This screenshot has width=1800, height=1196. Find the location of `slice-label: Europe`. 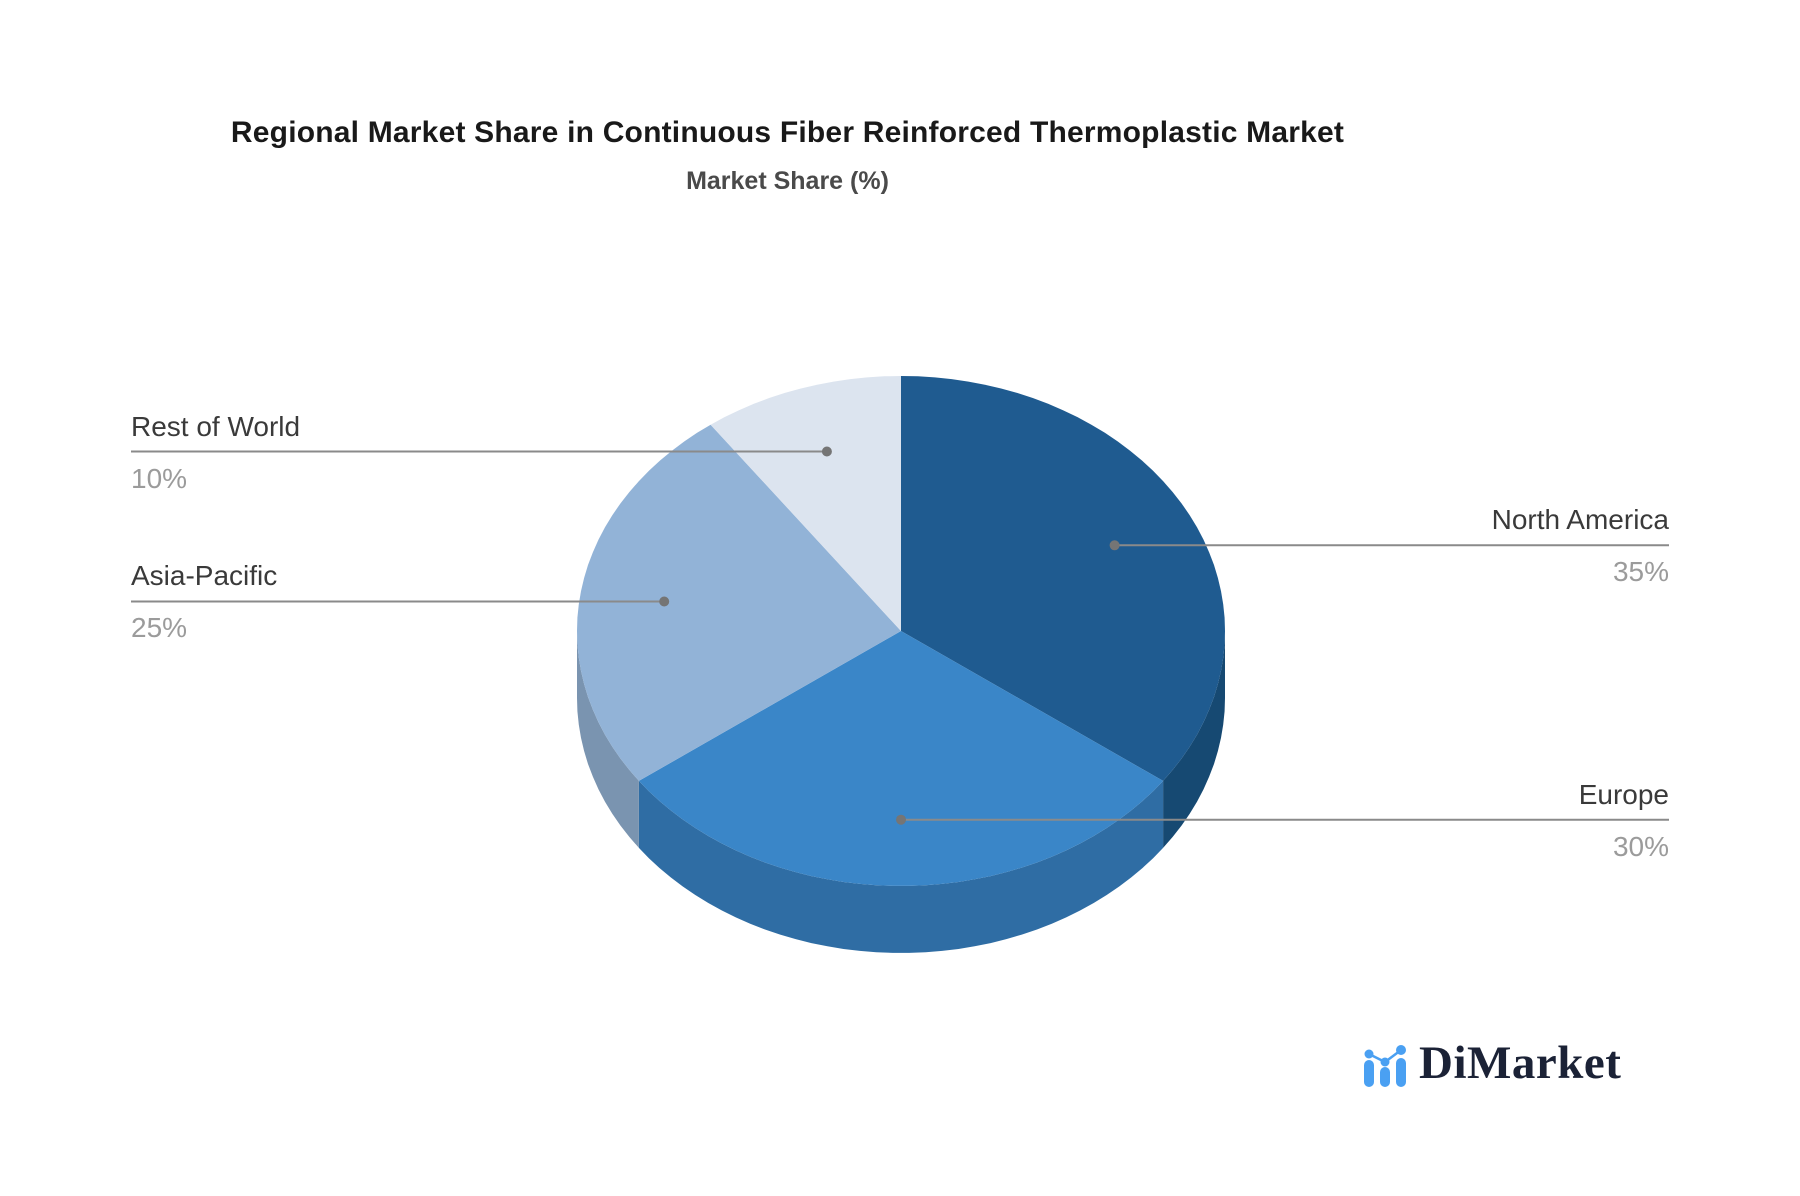

slice-label: Europe is located at coordinates (1623, 794).